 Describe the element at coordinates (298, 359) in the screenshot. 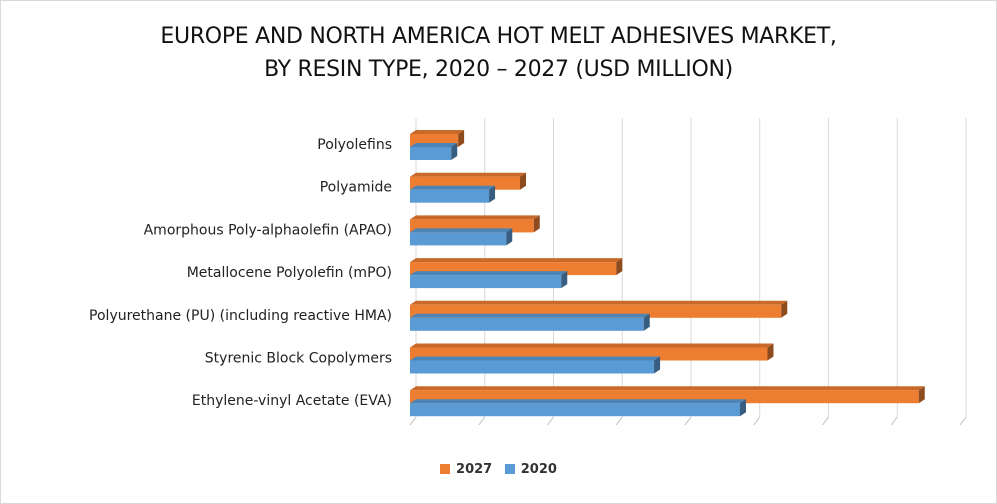

I see `category-label-6: Styrenic Block Copolymers` at that location.